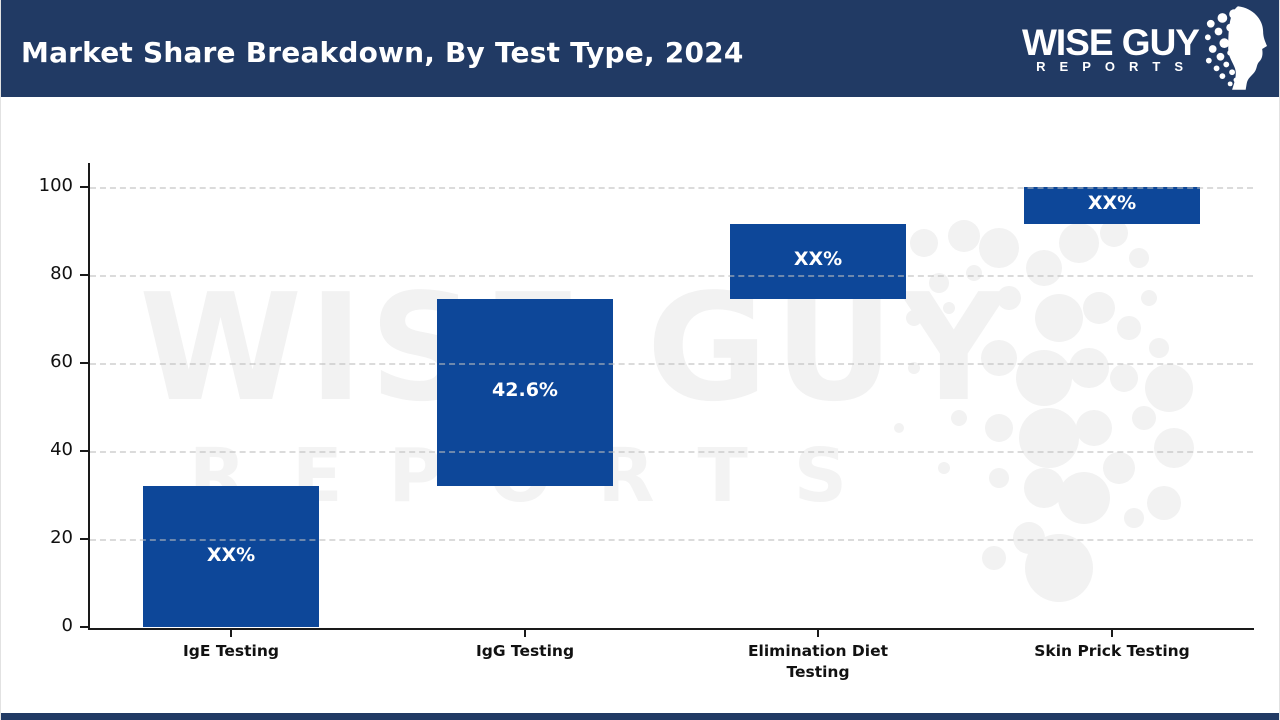  Describe the element at coordinates (818, 661) in the screenshot. I see `x-category-label: Elimination Diet Testing` at that location.